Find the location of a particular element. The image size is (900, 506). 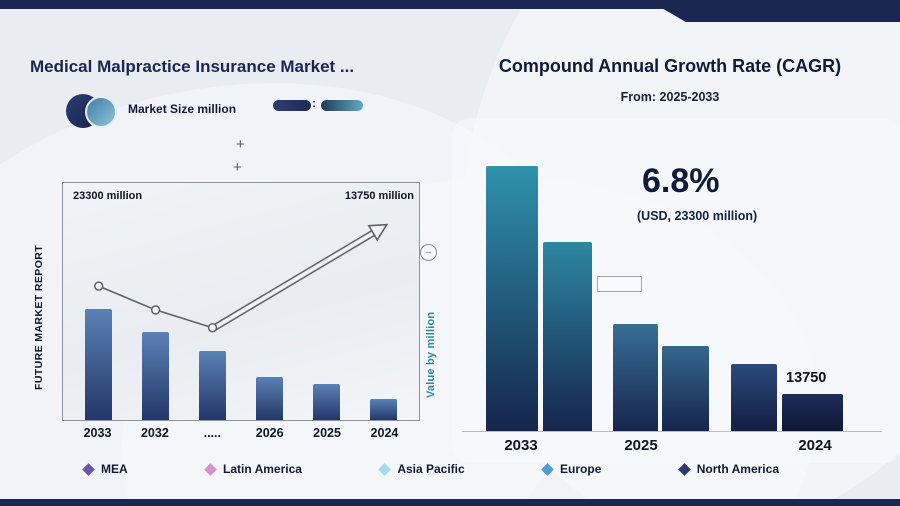

left-chart-x-label-text: 2025 is located at coordinates (327, 433).